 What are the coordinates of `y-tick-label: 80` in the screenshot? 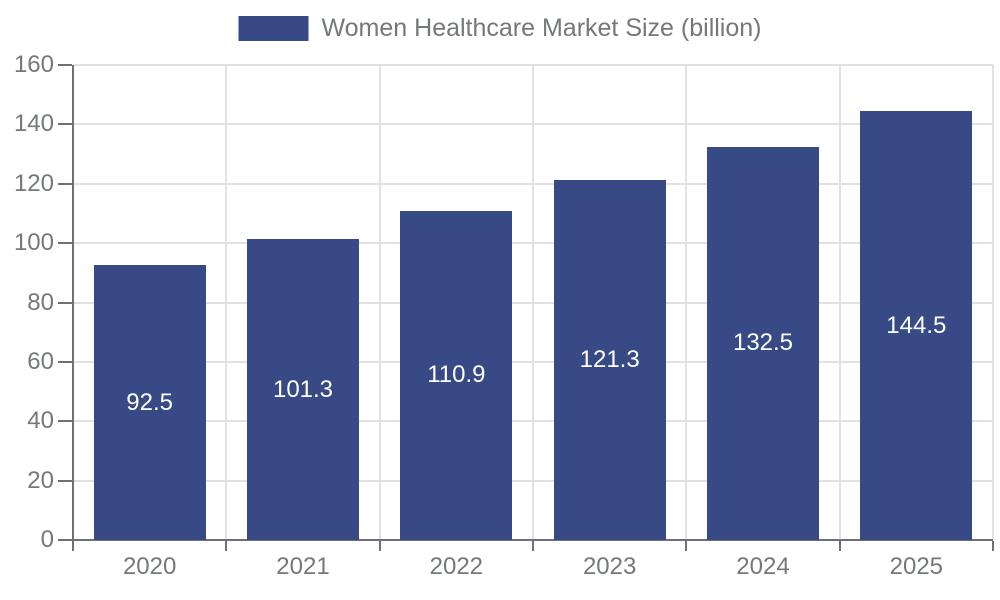 It's located at (40, 302).